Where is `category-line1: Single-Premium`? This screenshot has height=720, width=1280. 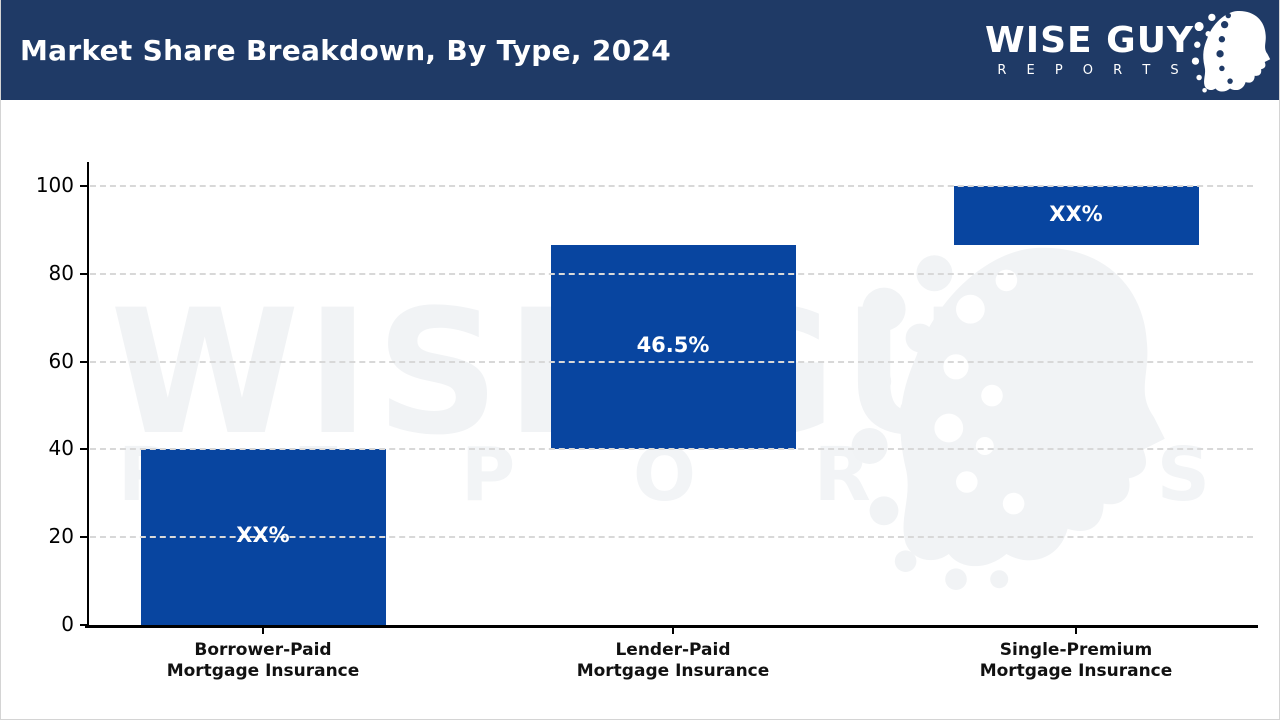 category-line1: Single-Premium is located at coordinates (1076, 650).